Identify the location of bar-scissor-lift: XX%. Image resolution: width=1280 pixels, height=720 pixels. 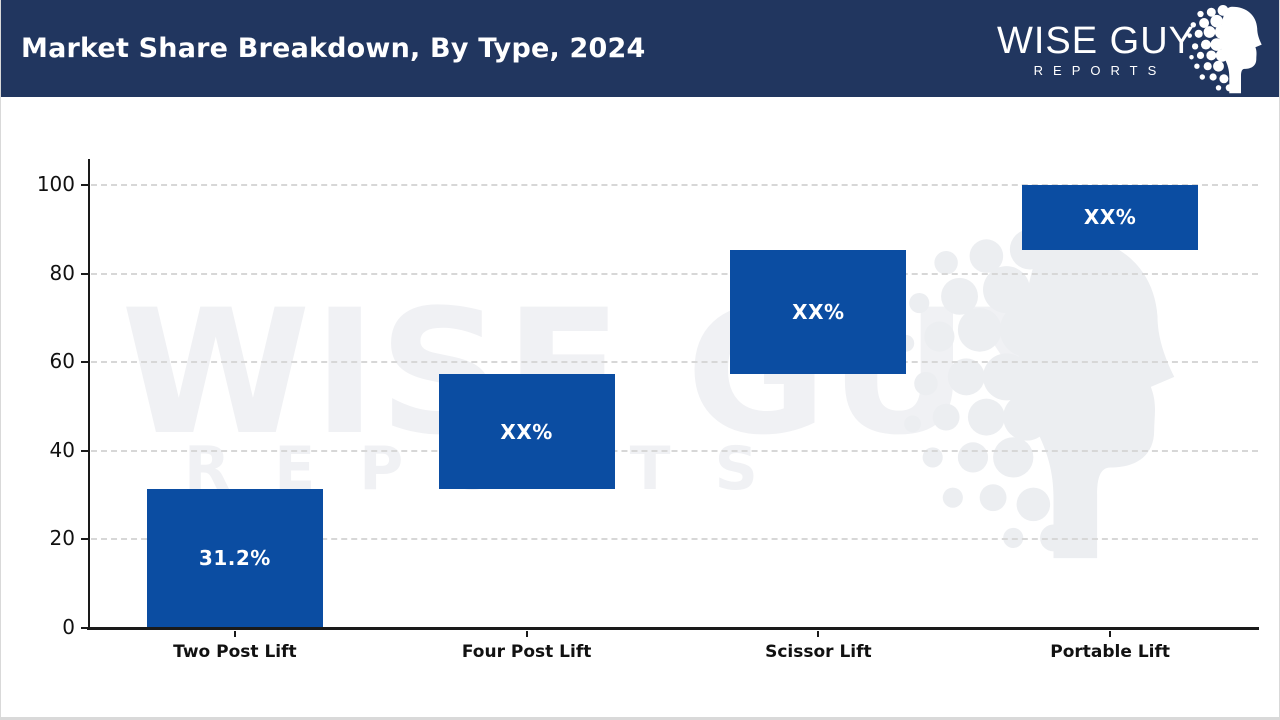
(818, 312).